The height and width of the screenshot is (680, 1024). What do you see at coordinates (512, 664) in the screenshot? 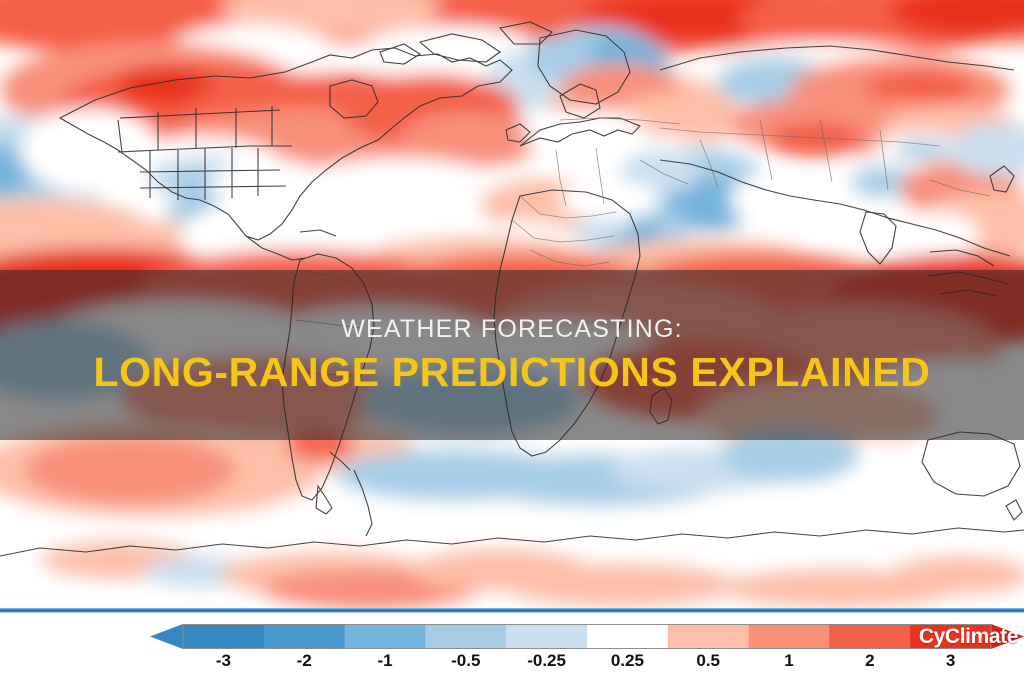
I see `colorbar-tick-labels: -3 -2 -1 -0.5 -0.25 0.25 0.5 1 2 3` at bounding box center [512, 664].